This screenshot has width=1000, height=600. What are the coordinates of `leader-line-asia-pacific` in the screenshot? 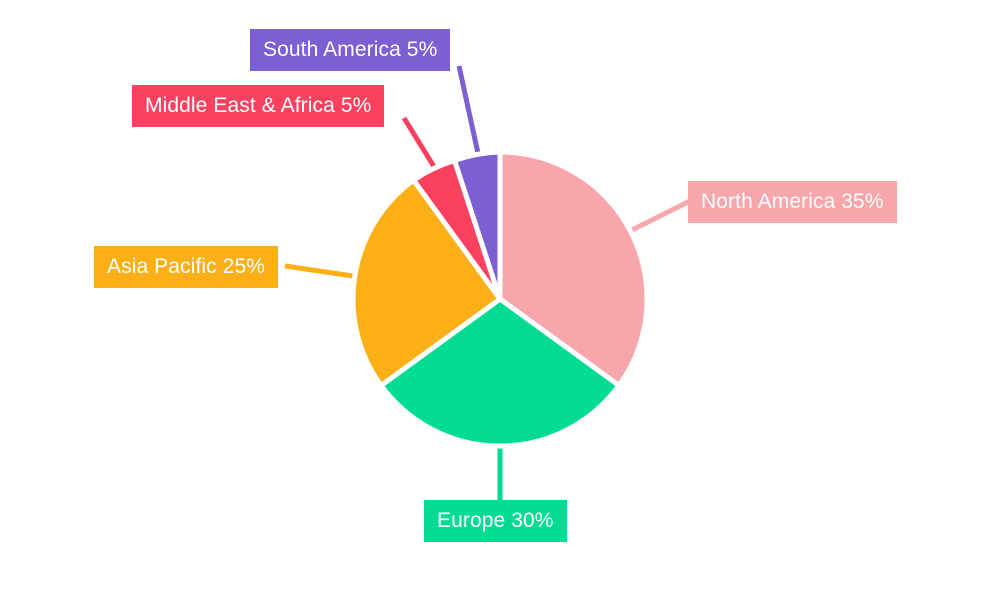 It's located at (322, 271).